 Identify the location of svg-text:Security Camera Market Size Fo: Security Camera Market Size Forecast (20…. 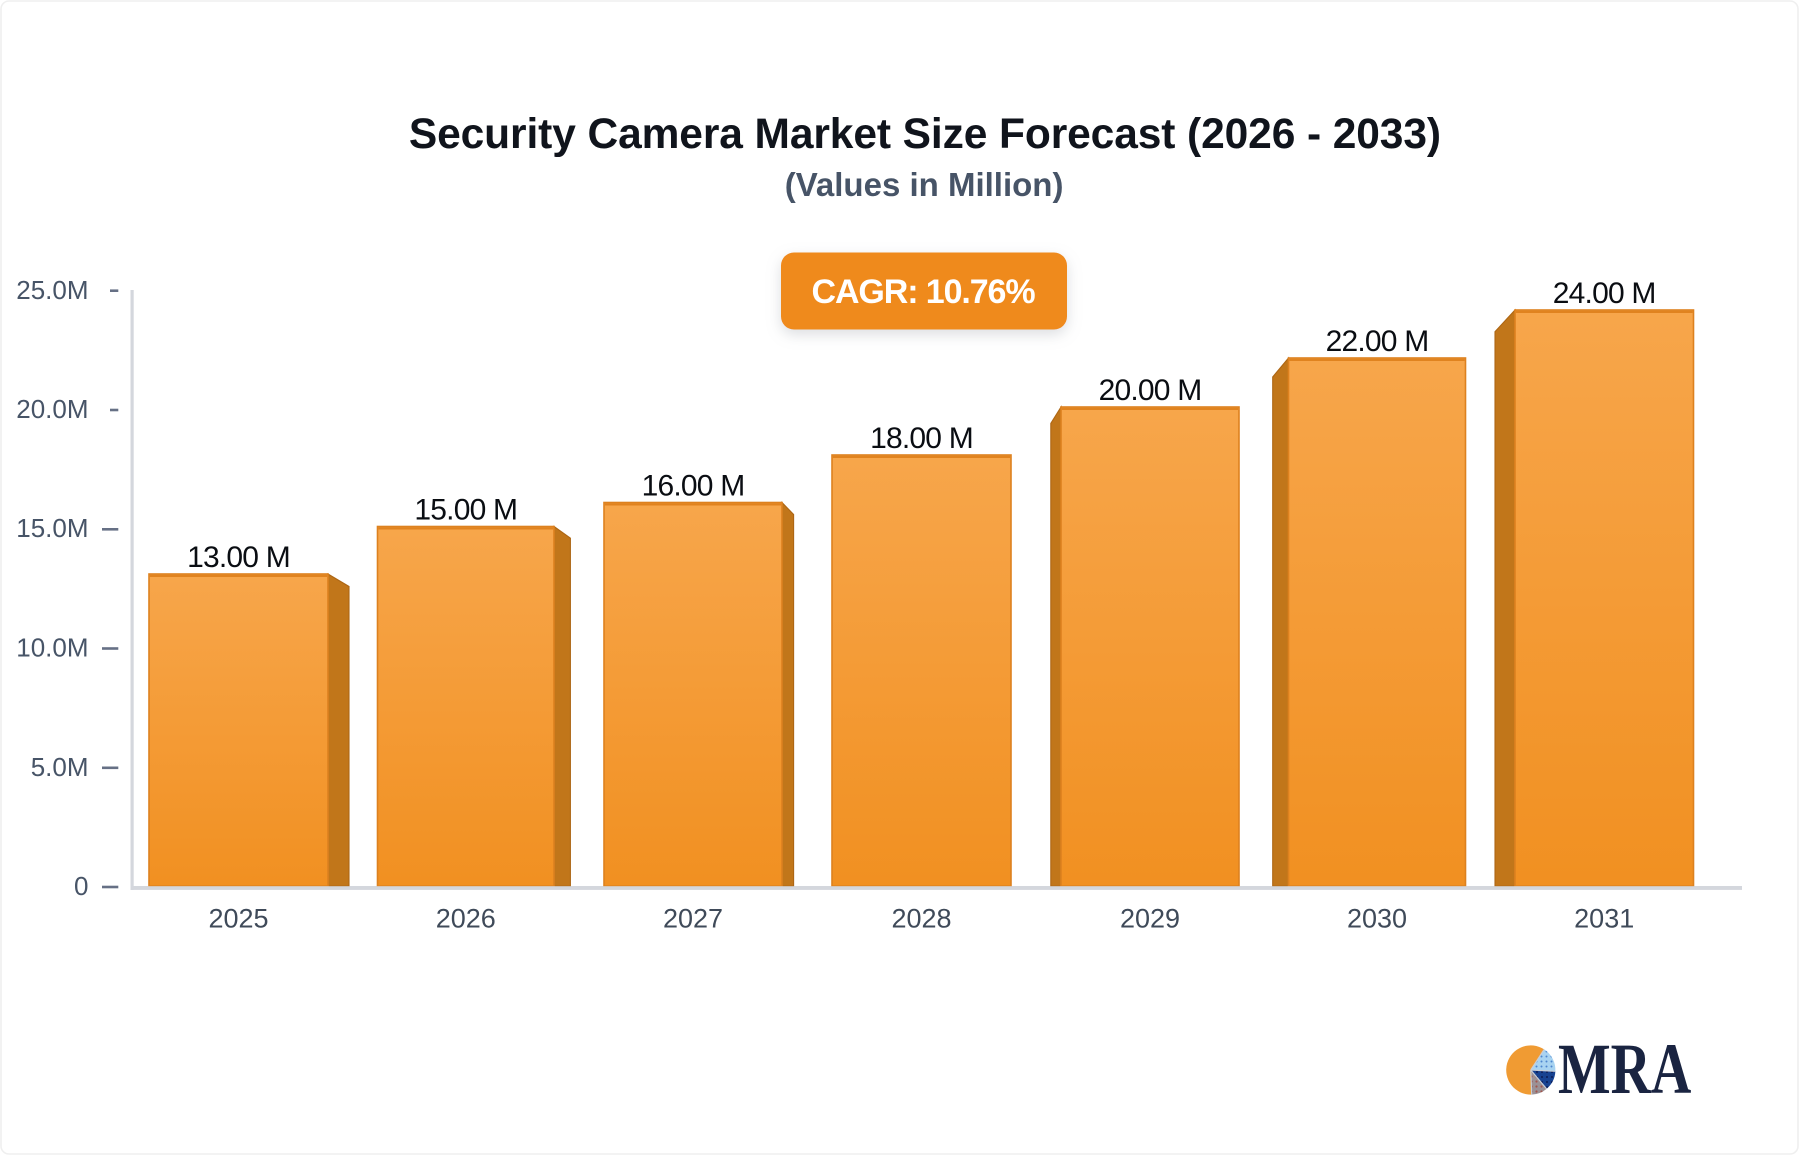
(925, 134).